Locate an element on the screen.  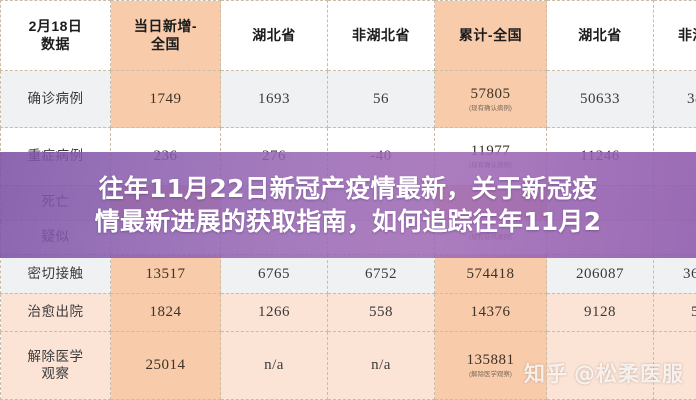
cell-recovered-hubei-cumulative: 9128 is located at coordinates (600, 312).